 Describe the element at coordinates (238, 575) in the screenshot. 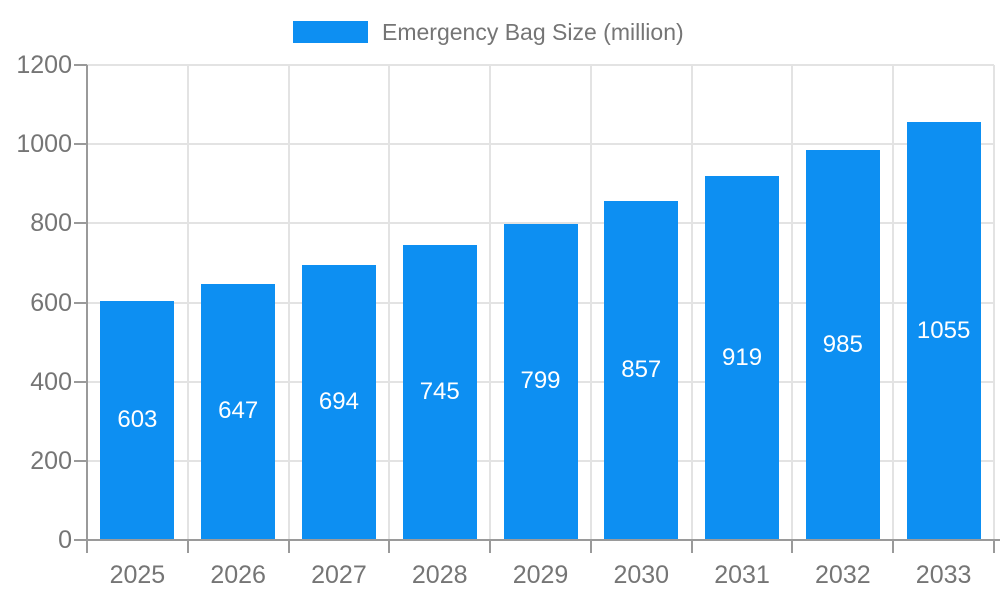

I see `x-tick-label: 2026` at that location.